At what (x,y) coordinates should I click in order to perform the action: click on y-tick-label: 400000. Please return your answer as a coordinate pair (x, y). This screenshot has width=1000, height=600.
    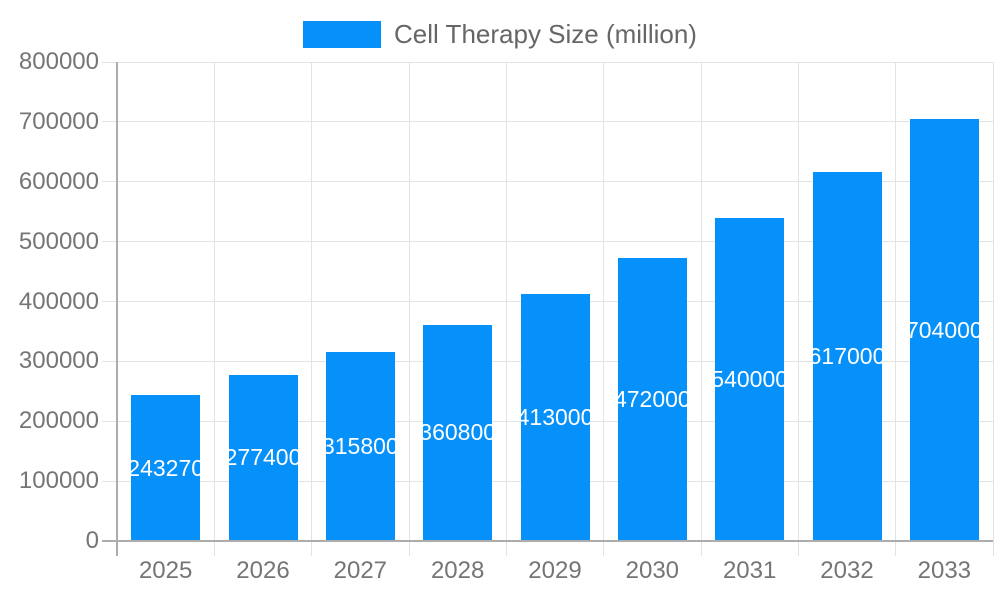
    Looking at the image, I should click on (58, 301).